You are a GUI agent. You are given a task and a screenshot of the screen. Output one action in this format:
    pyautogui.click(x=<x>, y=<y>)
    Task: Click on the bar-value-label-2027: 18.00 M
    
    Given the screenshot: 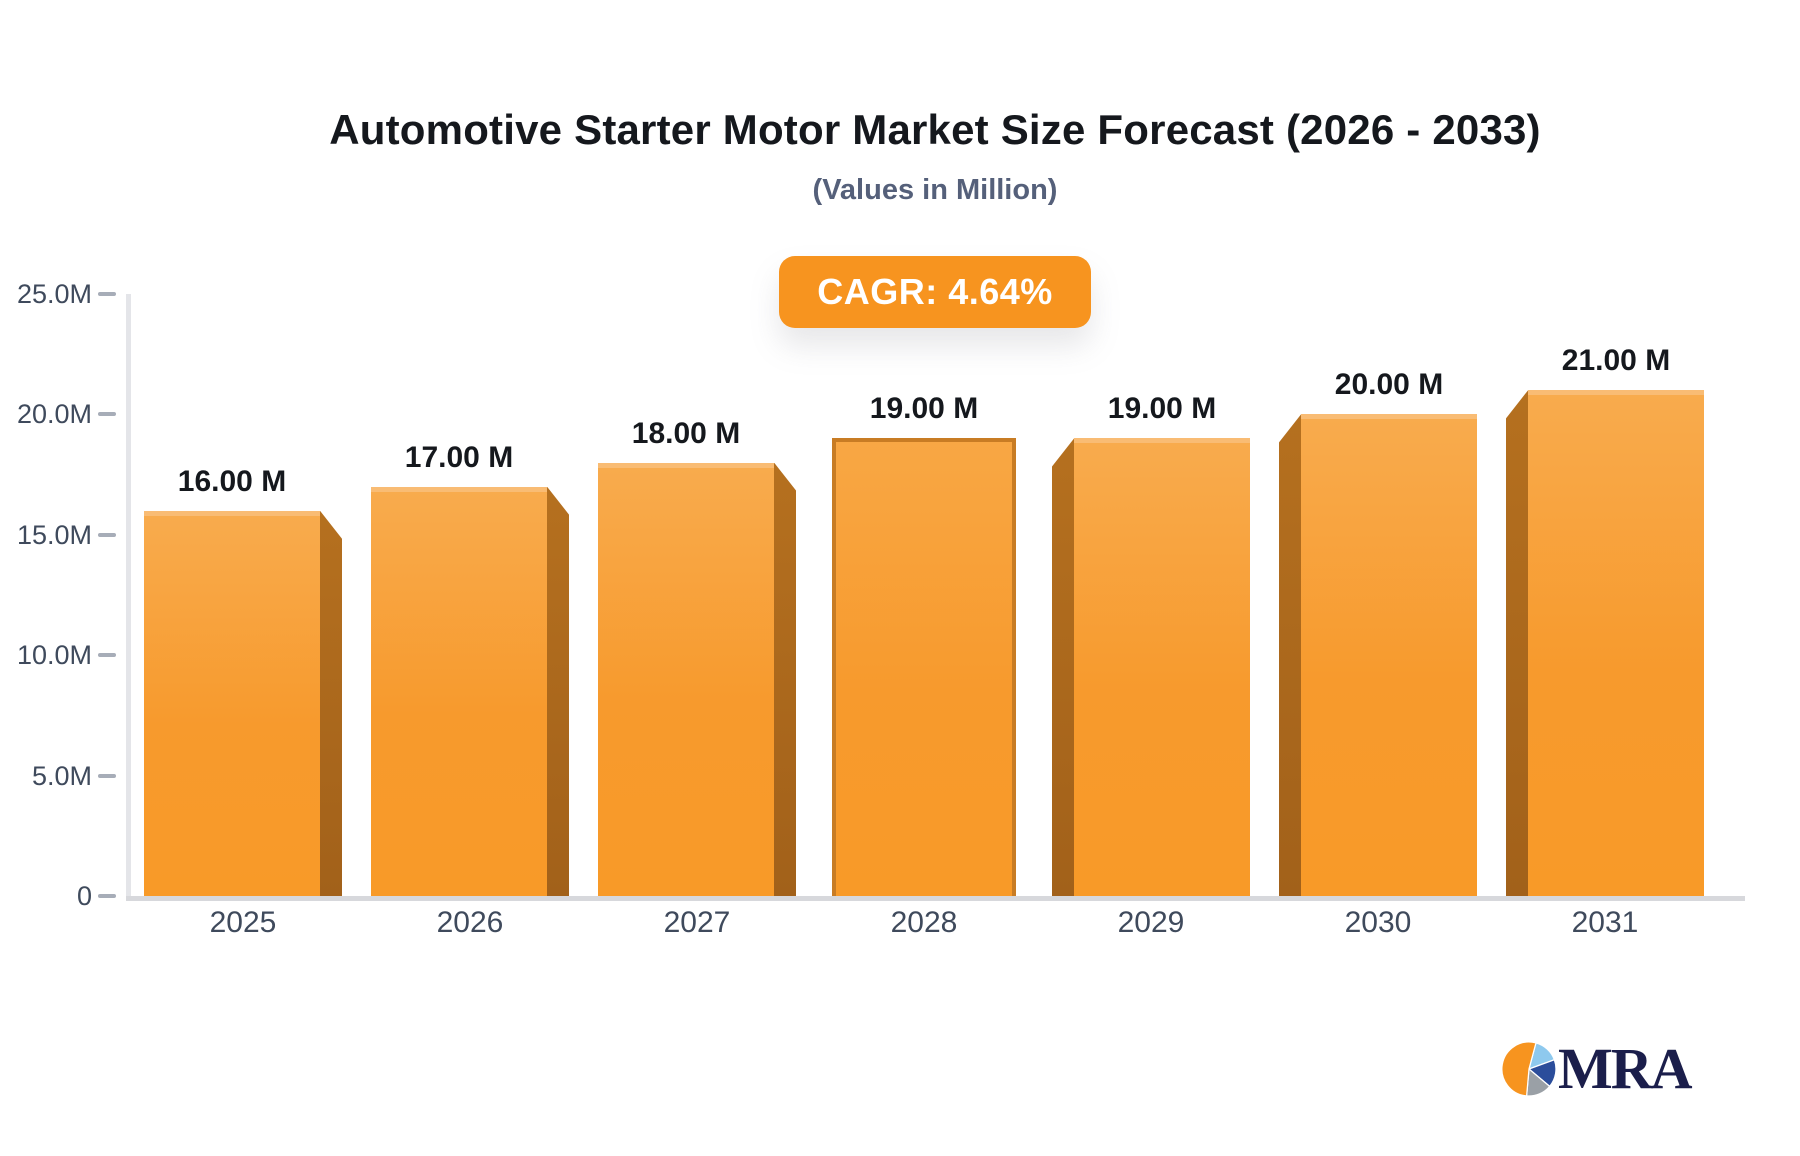 What is the action you would take?
    pyautogui.click(x=686, y=433)
    